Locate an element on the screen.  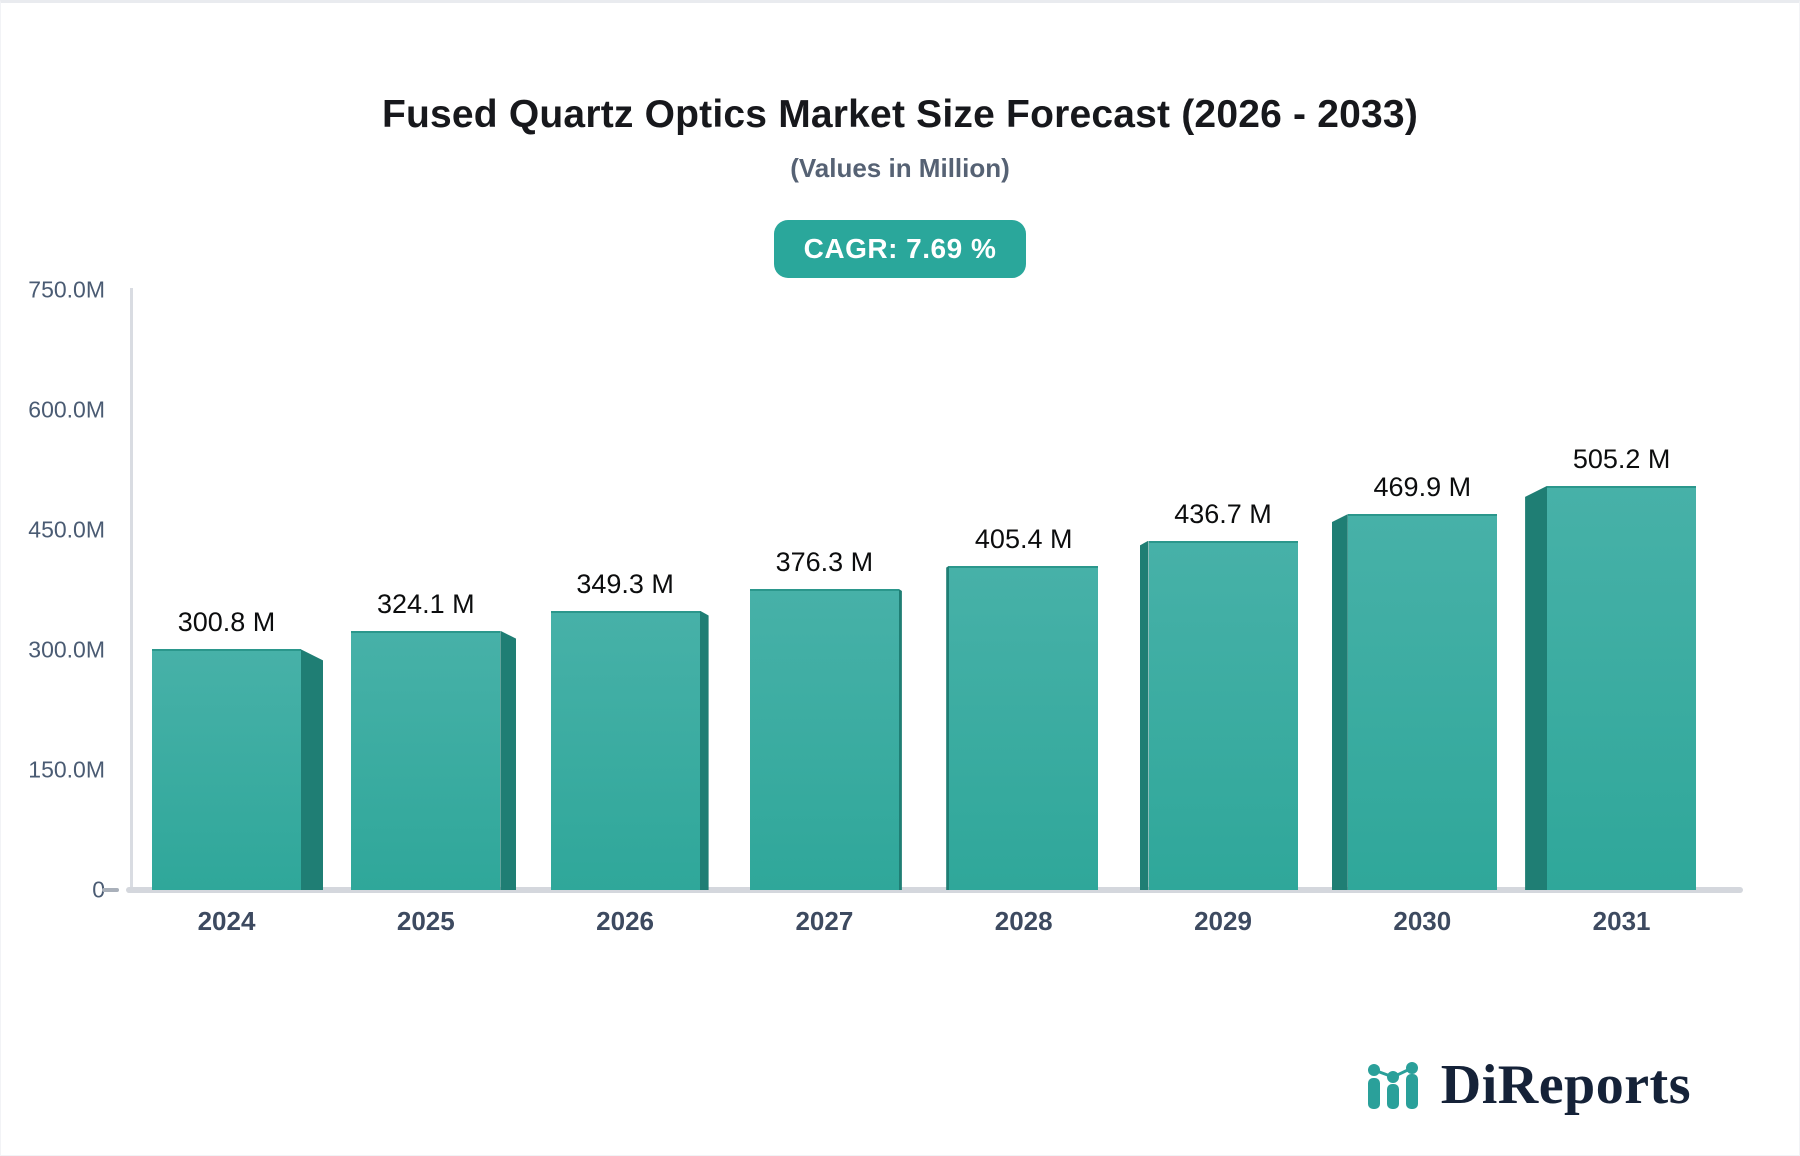
x-axis-category-label: 2024 is located at coordinates (226, 921).